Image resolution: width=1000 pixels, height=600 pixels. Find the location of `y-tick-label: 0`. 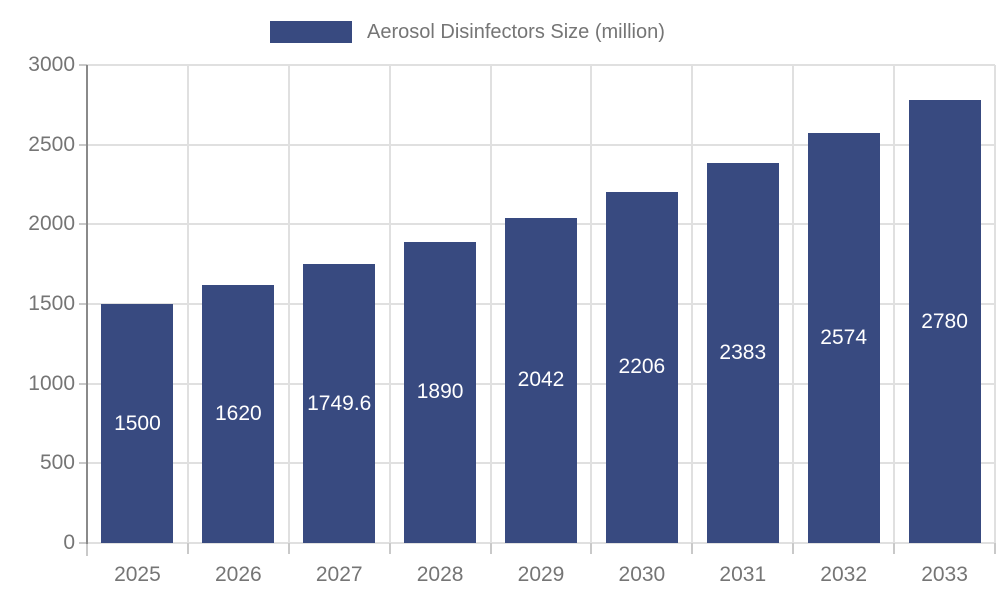

y-tick-label: 0 is located at coordinates (69, 542).